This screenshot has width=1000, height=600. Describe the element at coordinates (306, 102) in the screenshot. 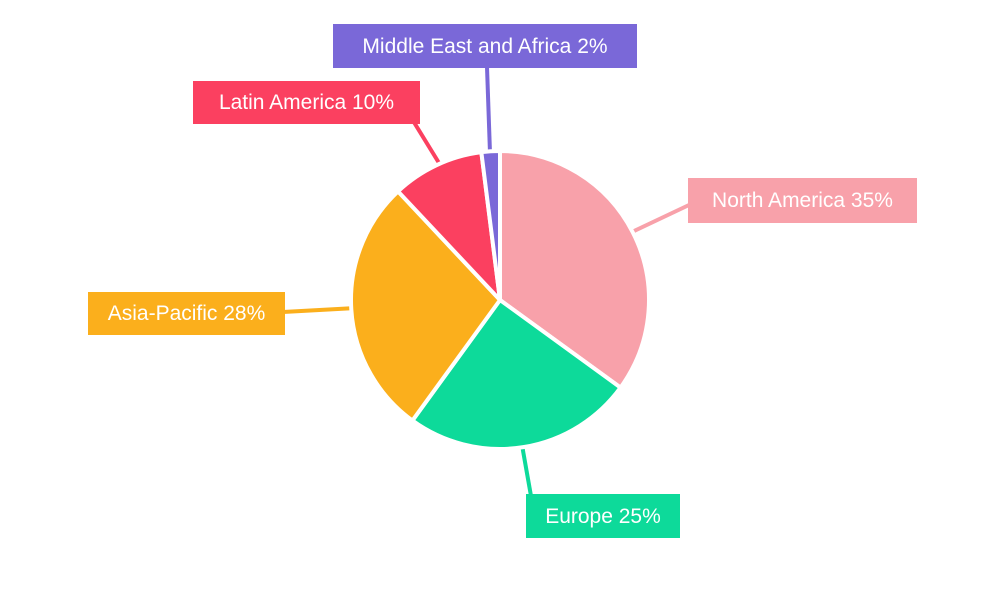

I see `slice-label-latin-america: Latin America 10%` at that location.